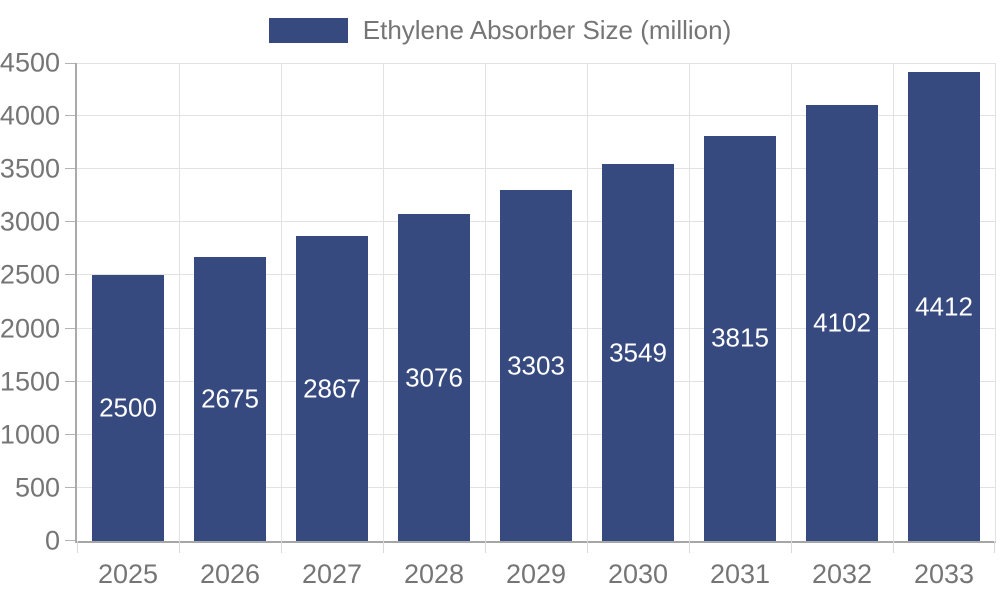 This screenshot has height=600, width=1000. What do you see at coordinates (128, 574) in the screenshot?
I see `x-axis-label: 2025` at bounding box center [128, 574].